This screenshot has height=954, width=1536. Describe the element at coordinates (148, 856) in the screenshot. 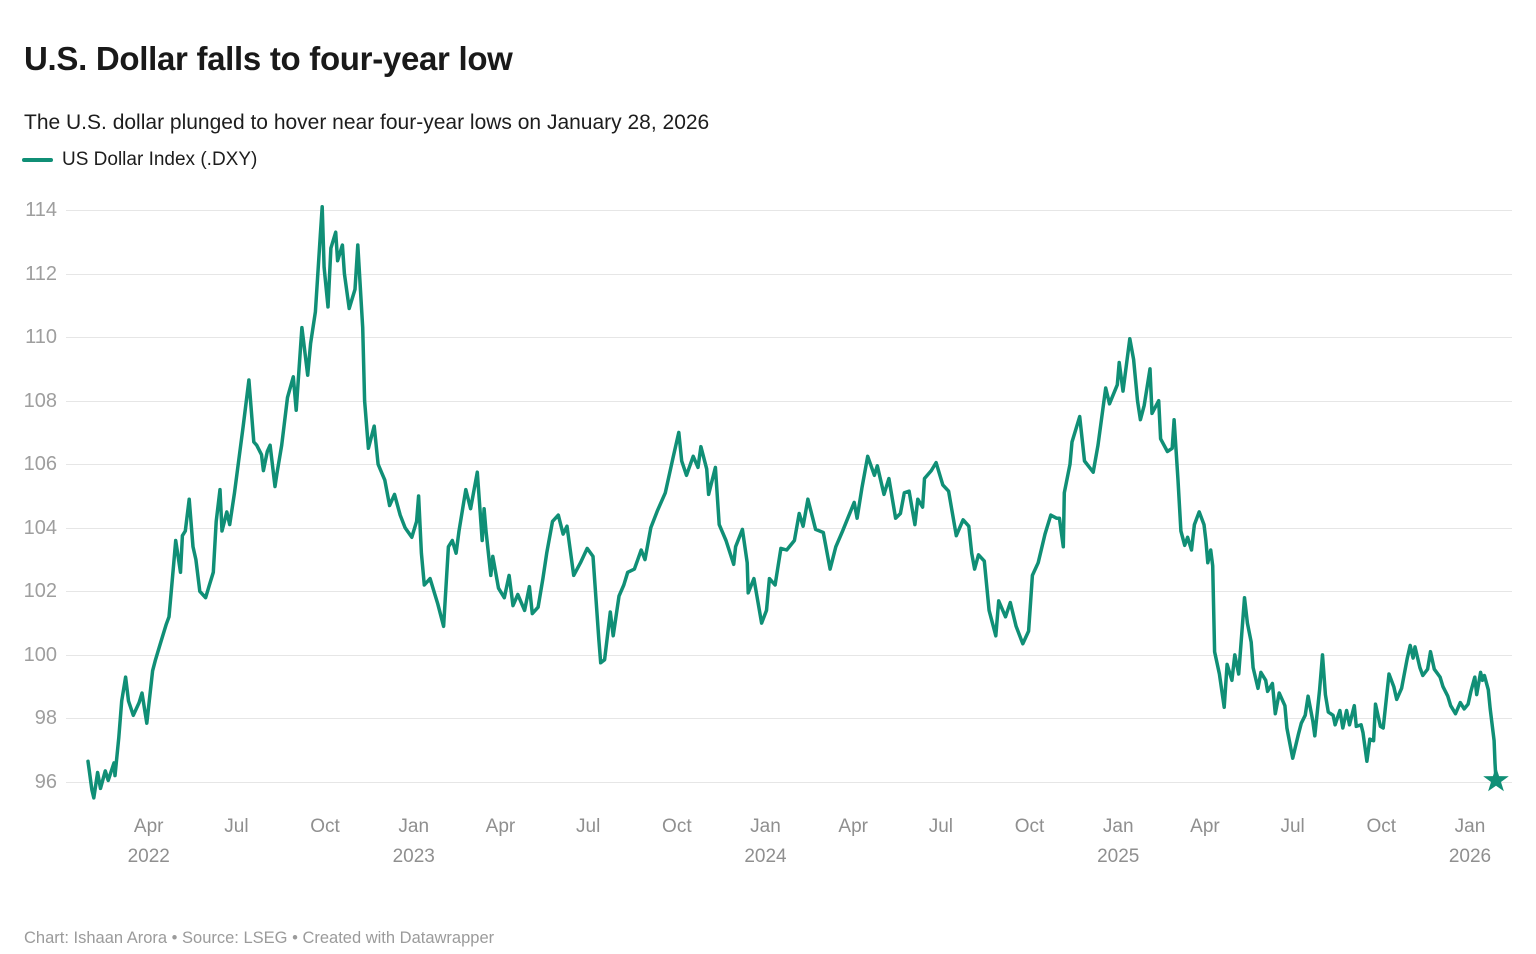

I see `x-axis-year-label: 2022` at that location.